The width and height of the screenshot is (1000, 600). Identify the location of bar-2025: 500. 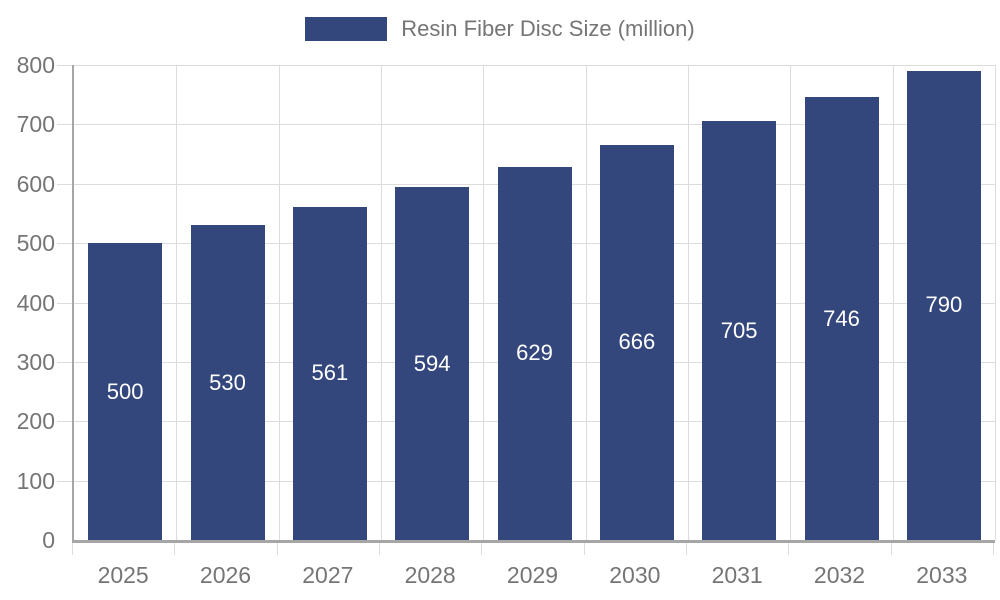
(125, 391).